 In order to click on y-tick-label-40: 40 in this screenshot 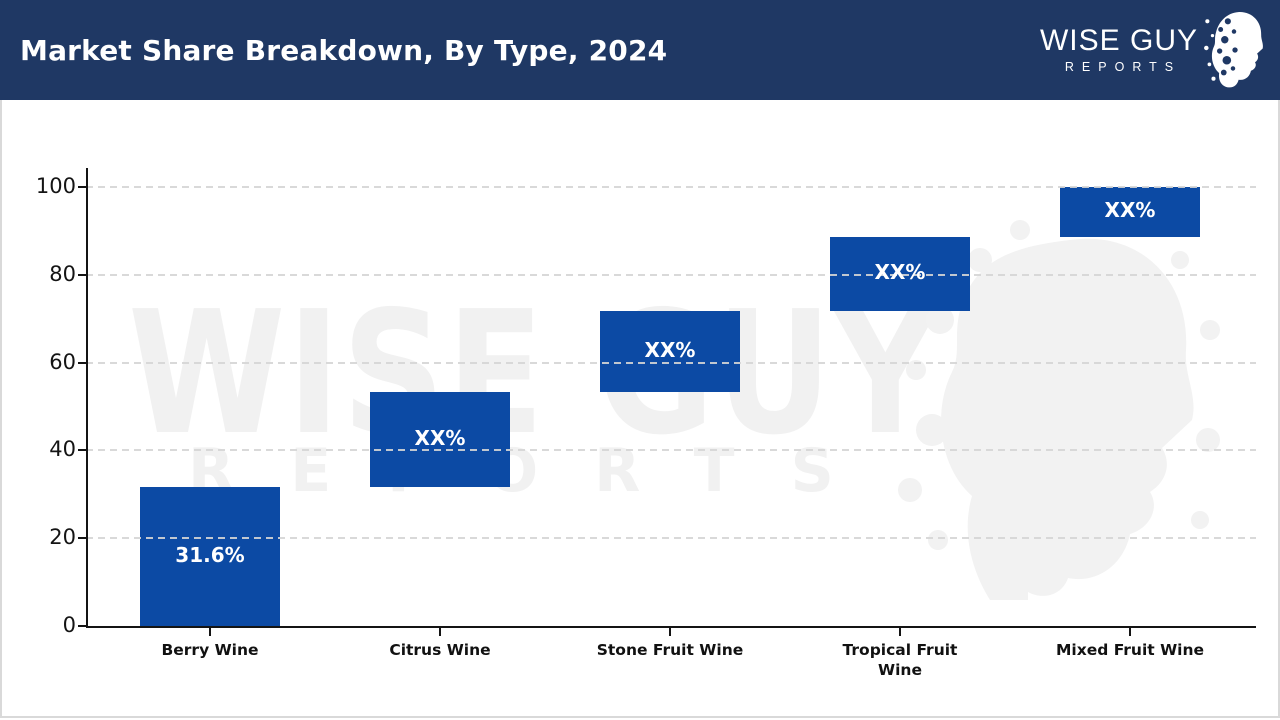, I will do `click(62, 449)`.